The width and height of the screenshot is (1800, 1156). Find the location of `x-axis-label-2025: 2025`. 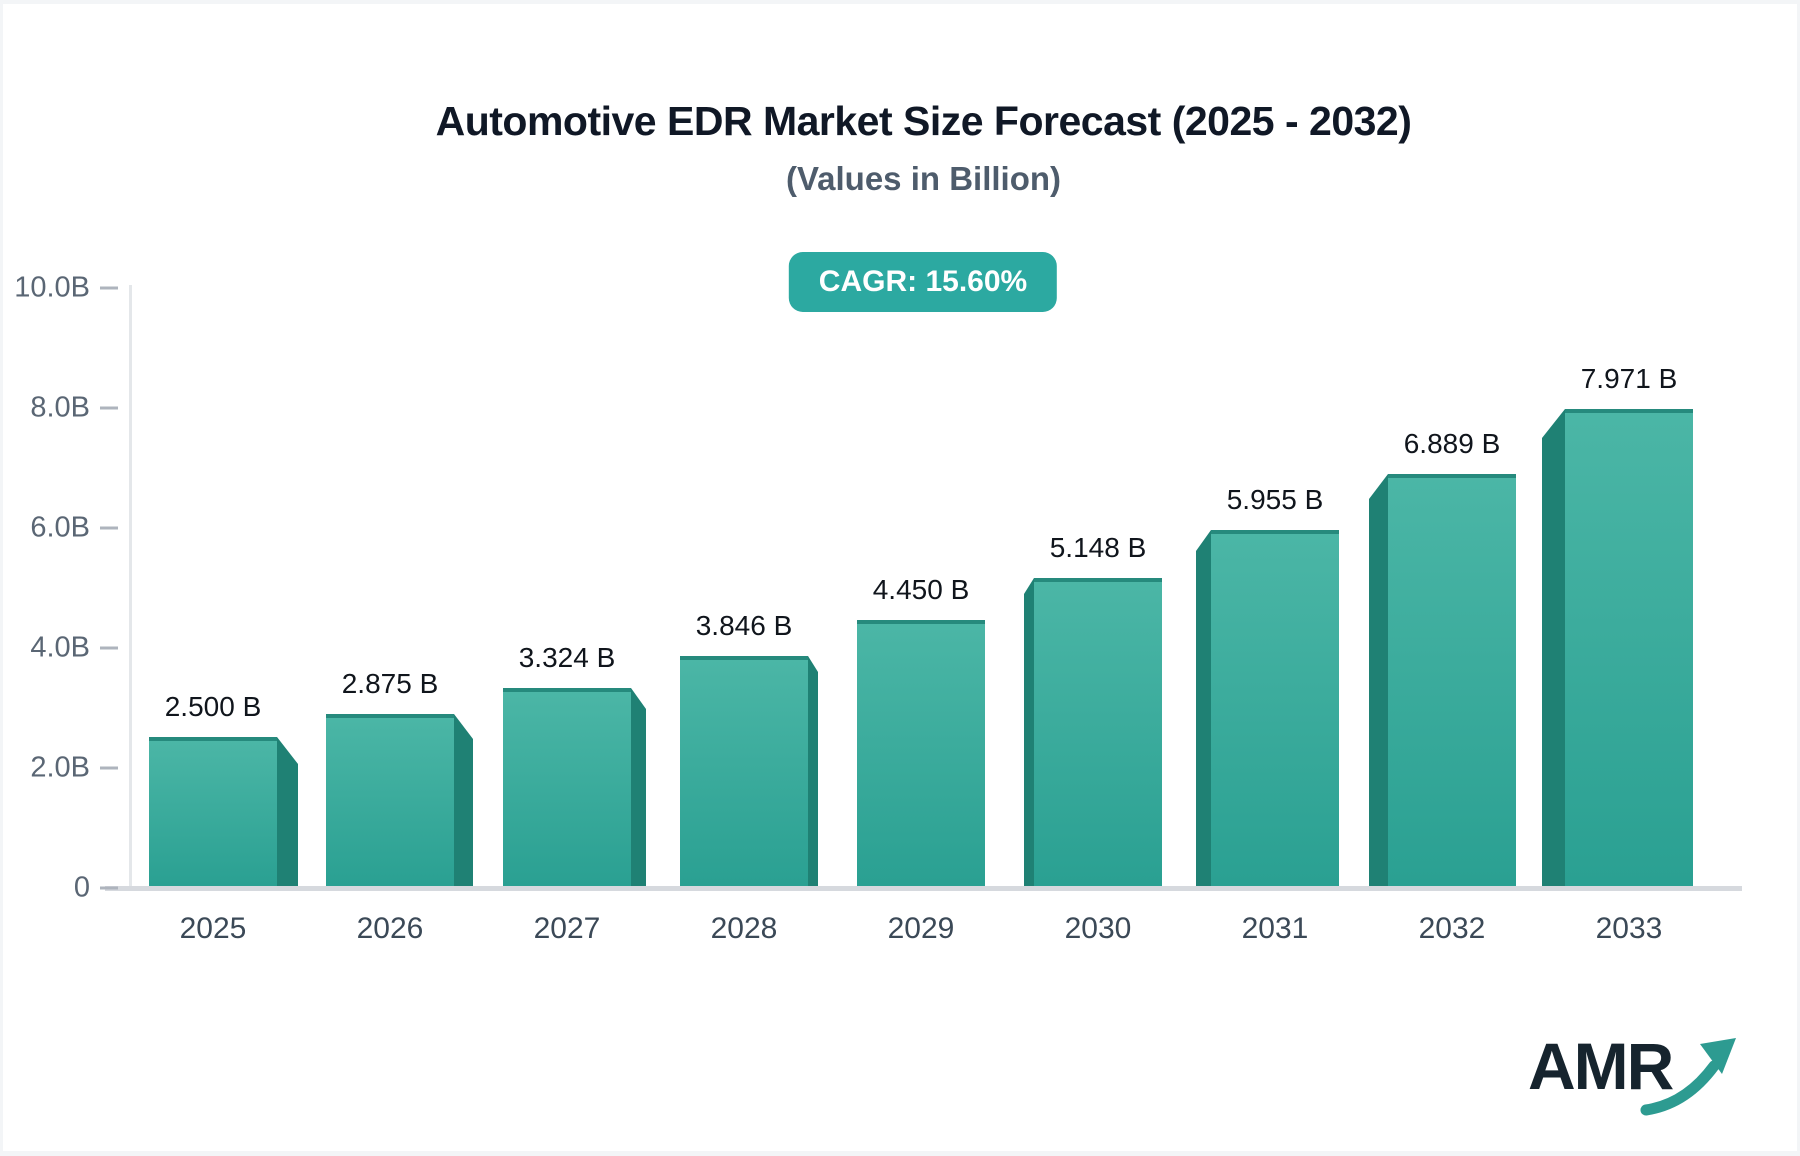

x-axis-label-2025: 2025 is located at coordinates (213, 928).